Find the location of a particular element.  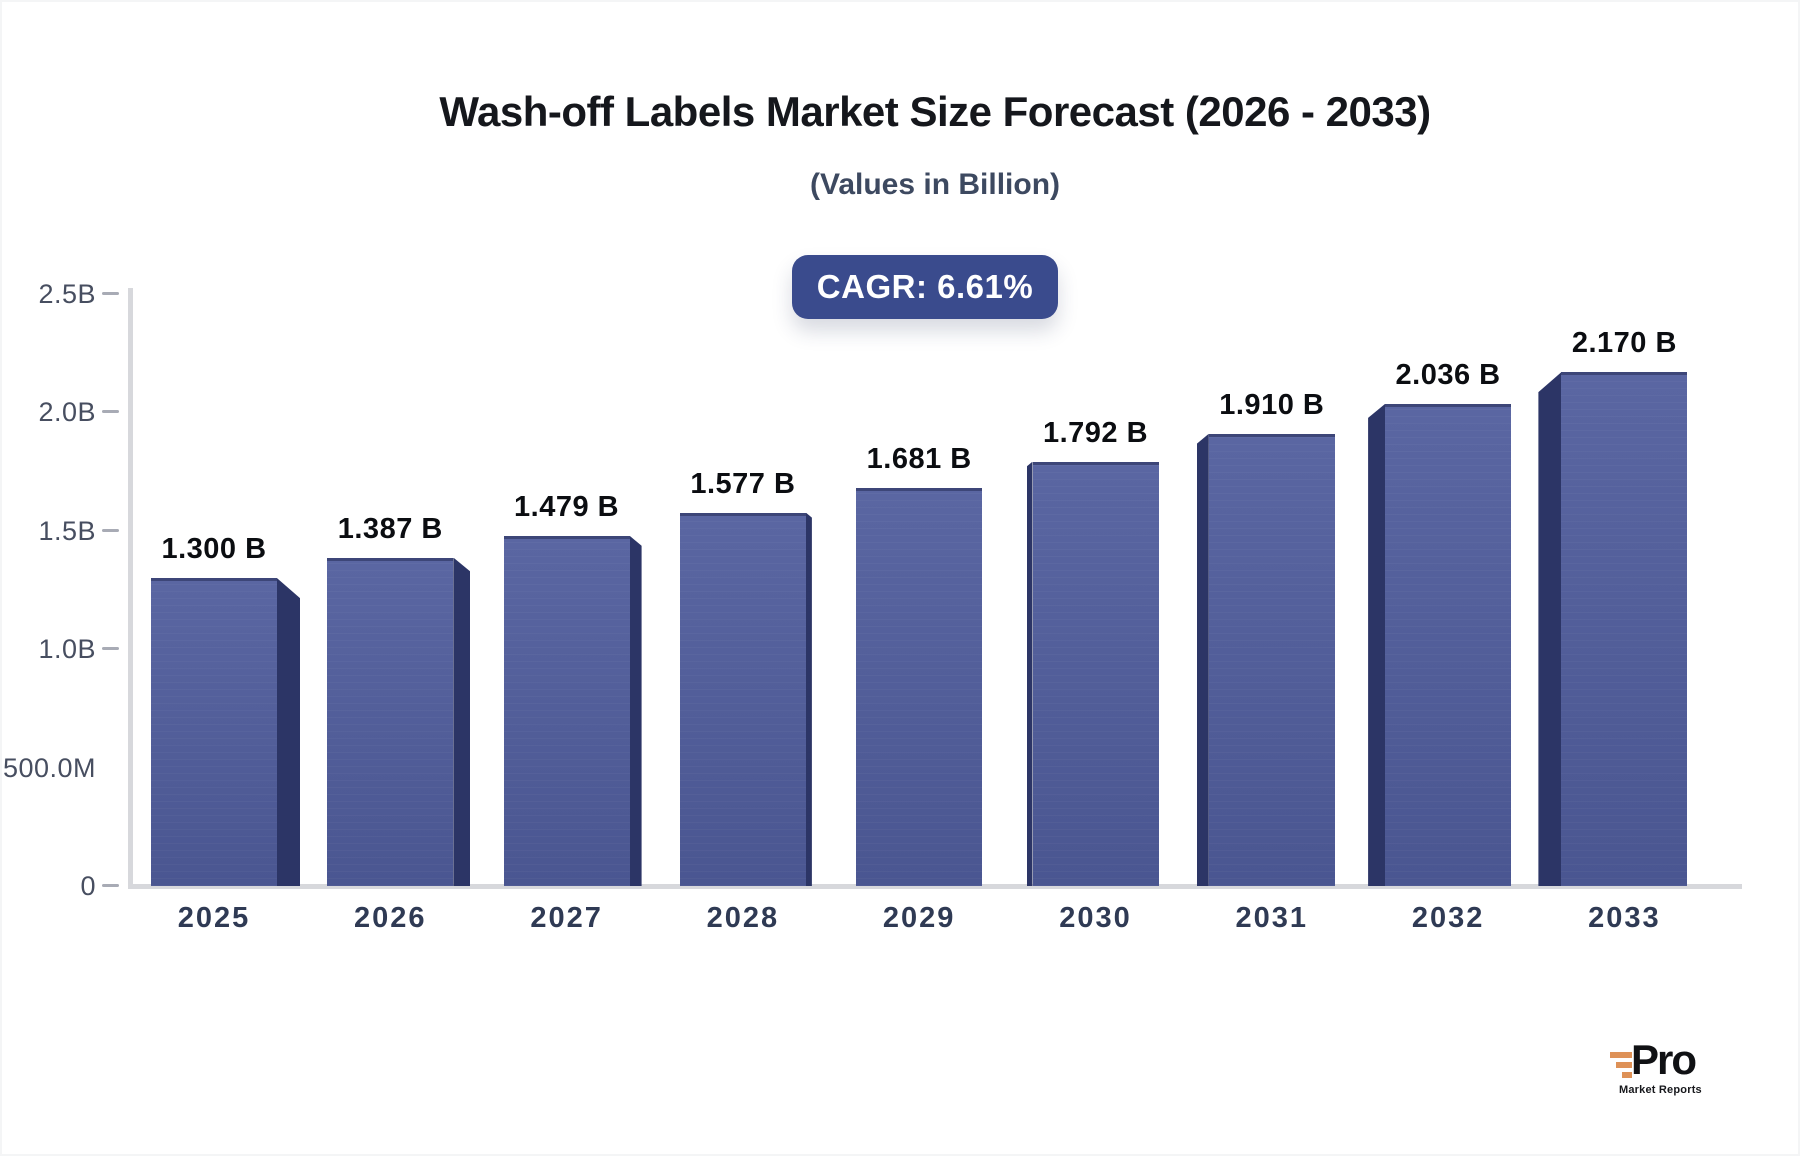

x-axis-label-2032: 2032 is located at coordinates (1448, 918).